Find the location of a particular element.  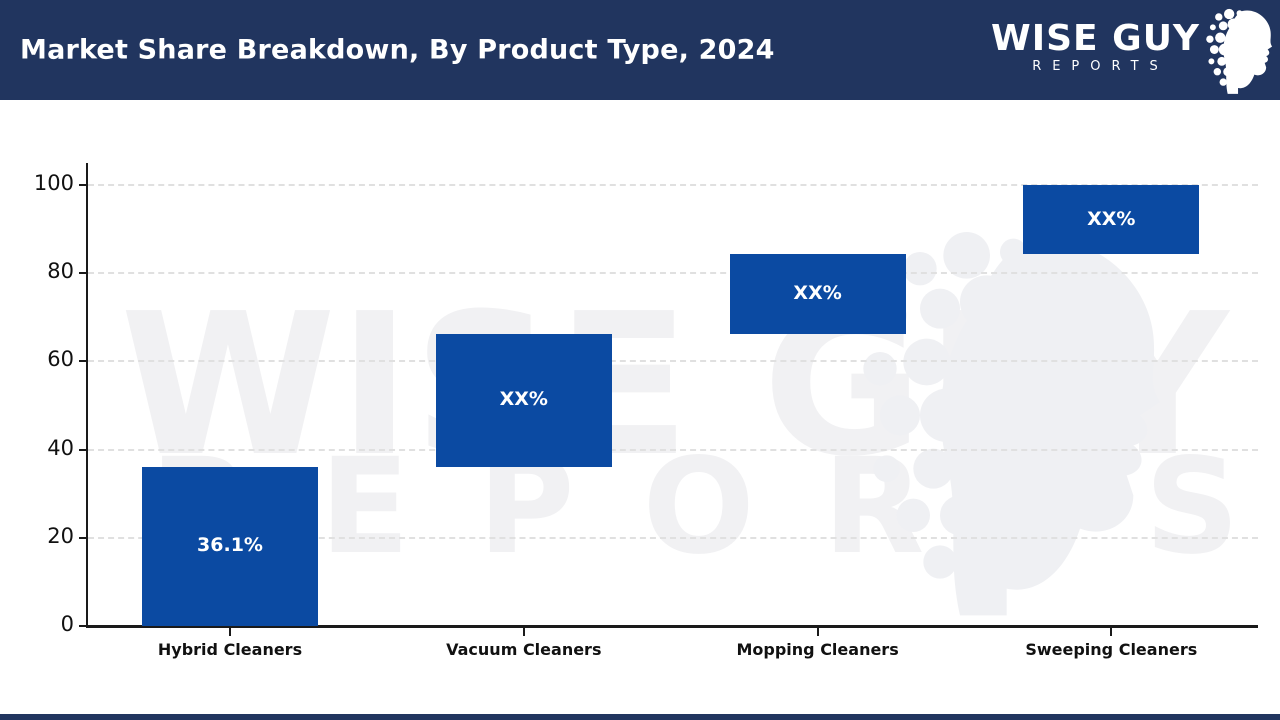

y-tick-label-60: 60 is located at coordinates (60, 359).